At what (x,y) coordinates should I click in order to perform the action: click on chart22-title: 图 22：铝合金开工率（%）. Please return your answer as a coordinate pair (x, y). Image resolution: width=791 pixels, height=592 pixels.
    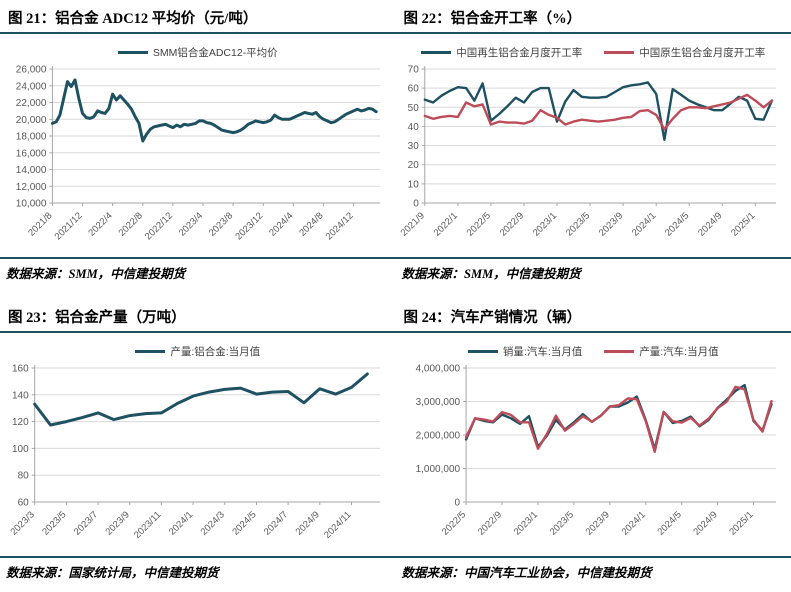
    Looking at the image, I should click on (492, 19).